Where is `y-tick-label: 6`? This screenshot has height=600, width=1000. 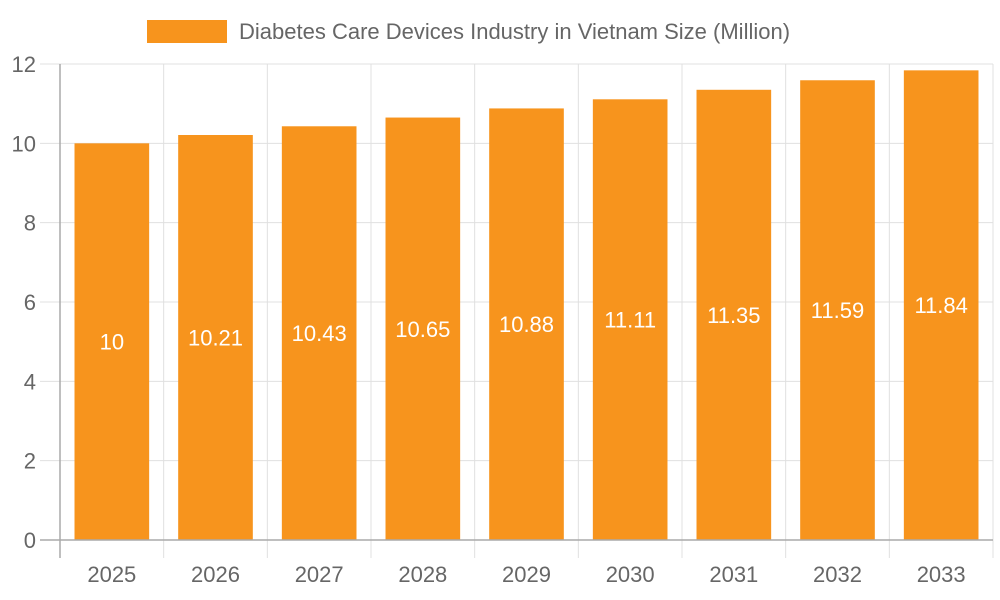
y-tick-label: 6 is located at coordinates (30, 302).